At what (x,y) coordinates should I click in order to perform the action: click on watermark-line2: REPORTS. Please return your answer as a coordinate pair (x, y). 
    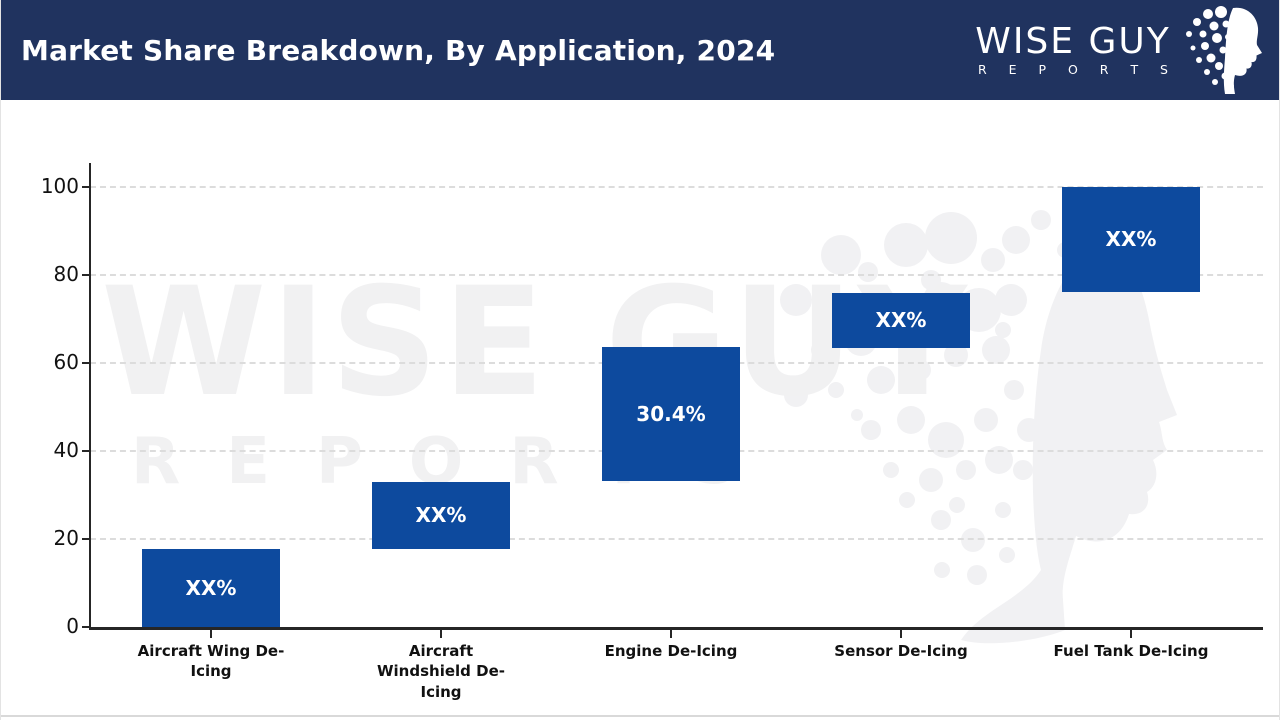
    Looking at the image, I should click on (457, 462).